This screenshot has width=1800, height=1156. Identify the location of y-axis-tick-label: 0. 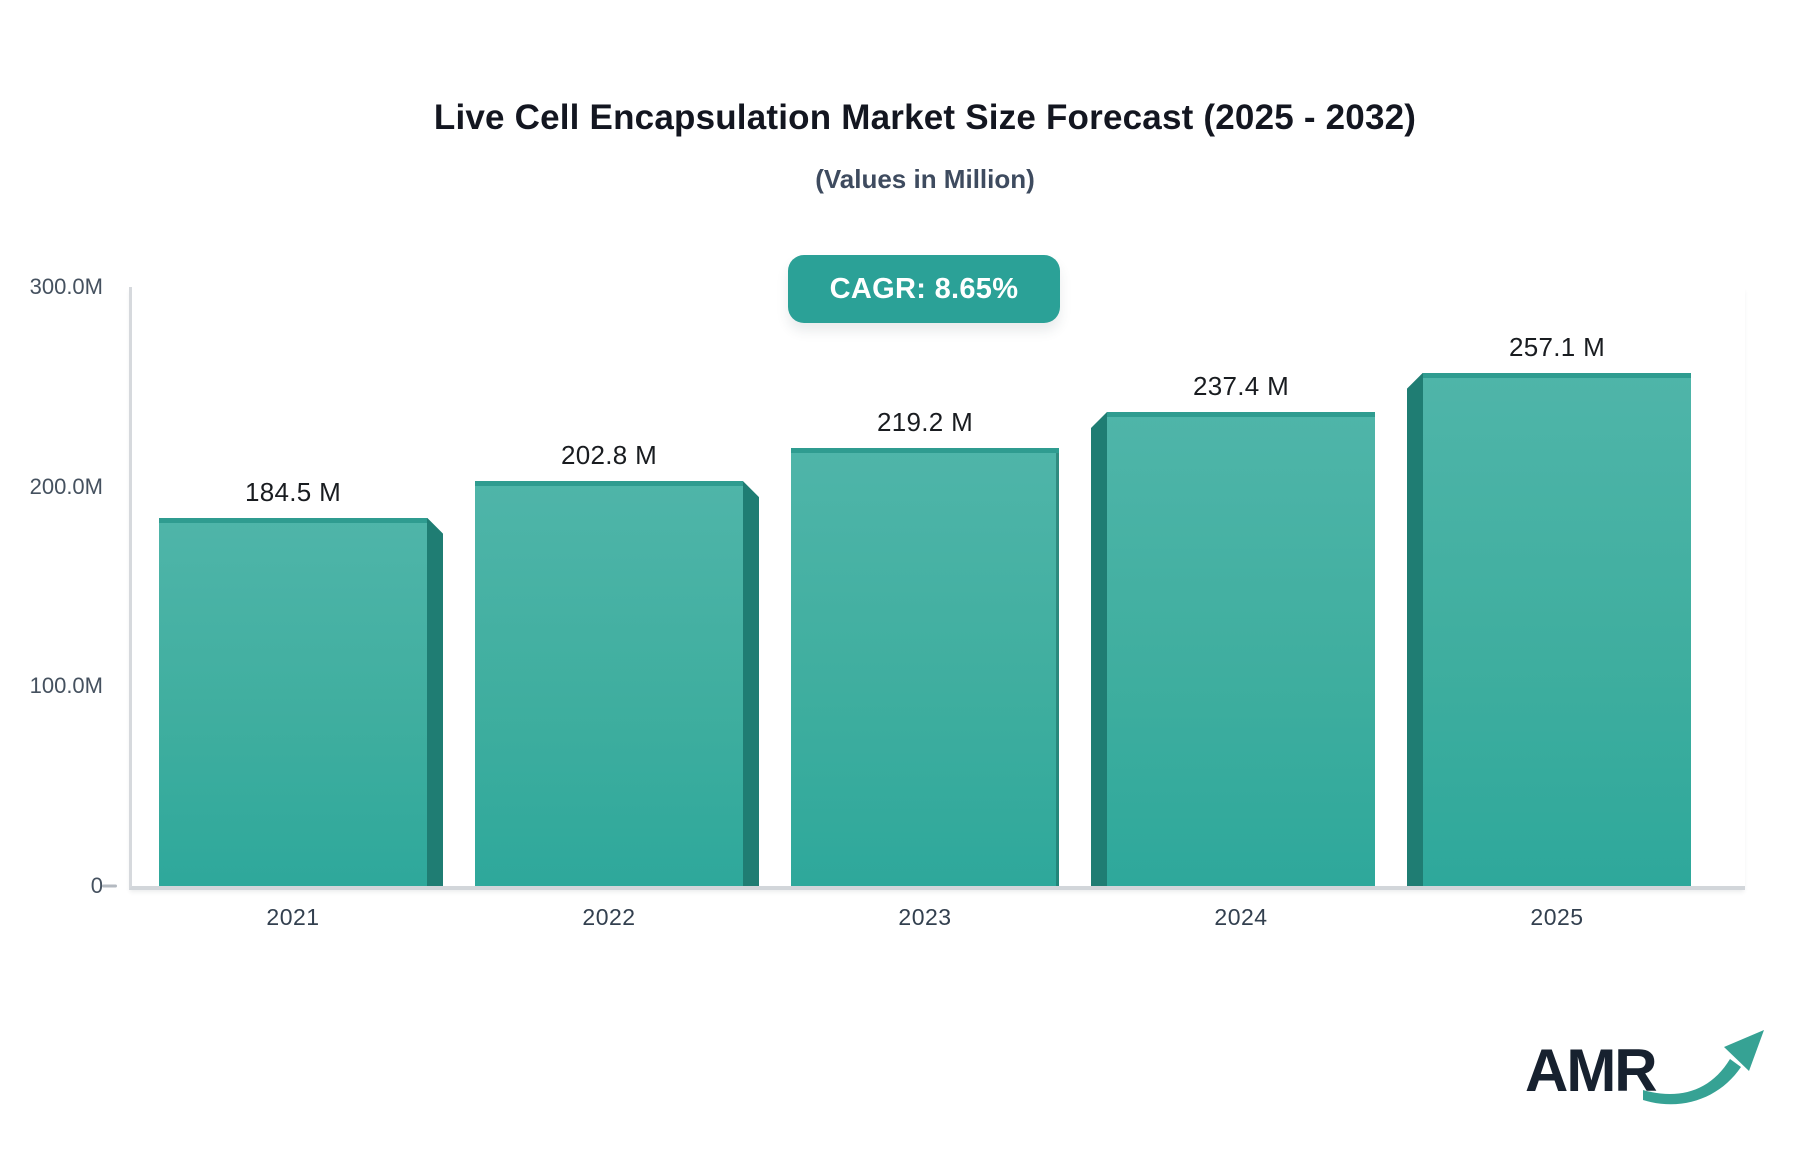
(96, 885).